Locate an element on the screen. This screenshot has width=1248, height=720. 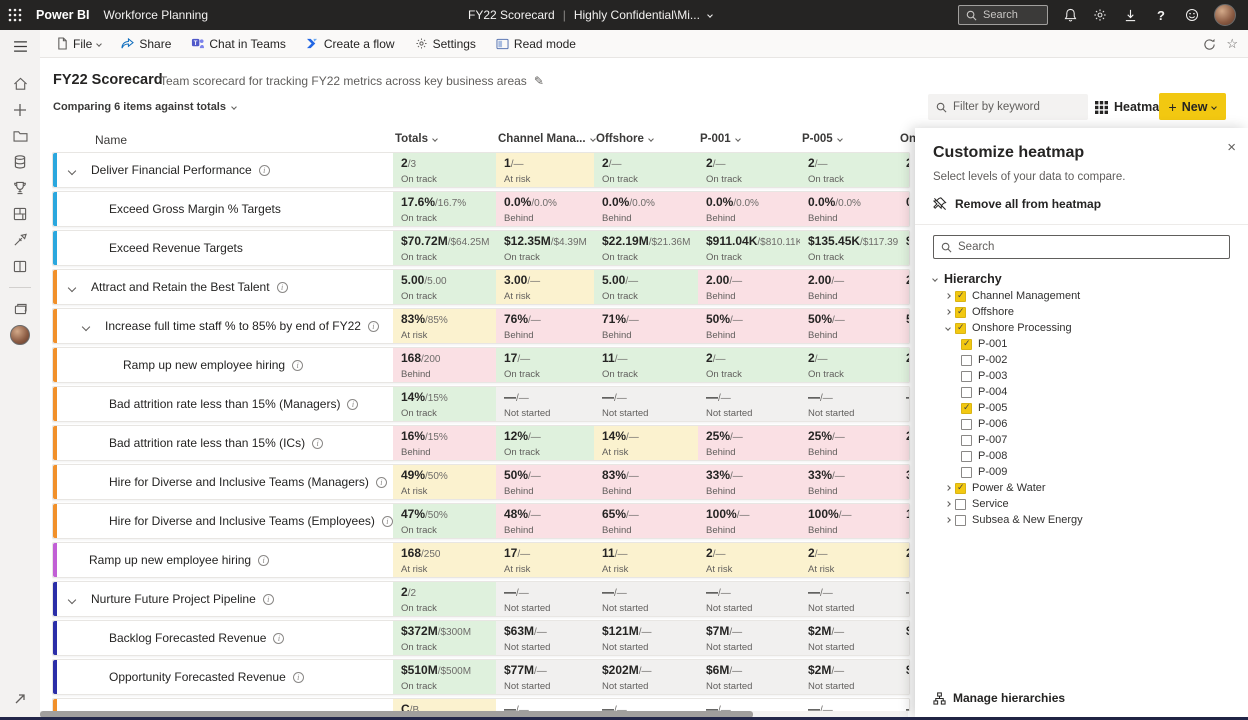
download-icon is located at coordinates (1130, 15).